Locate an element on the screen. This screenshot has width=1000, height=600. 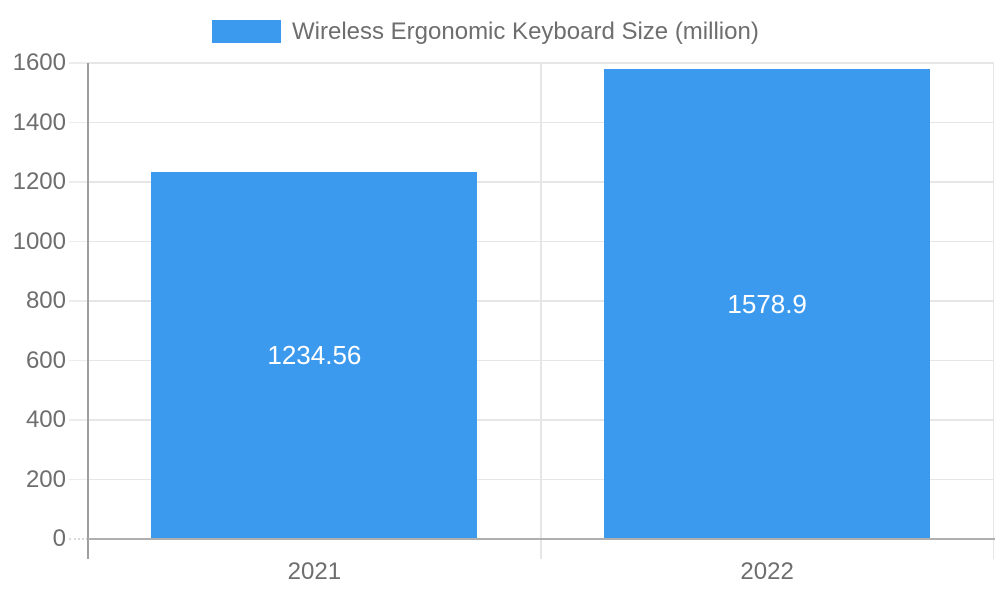
y-axis-label: 1000 is located at coordinates (39, 241).